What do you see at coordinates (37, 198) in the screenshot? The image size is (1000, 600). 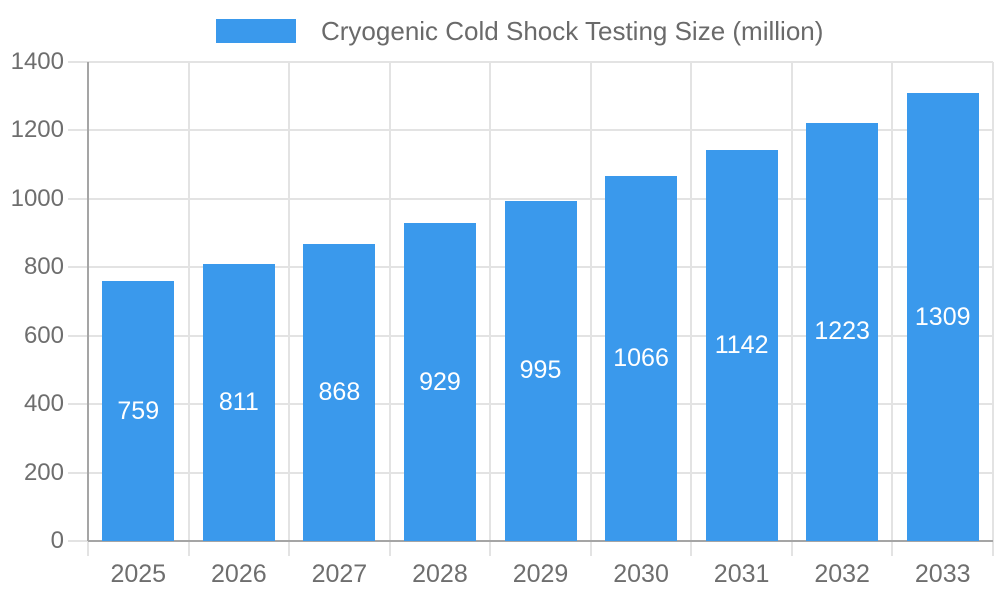 I see `y-tick-label: 1000` at bounding box center [37, 198].